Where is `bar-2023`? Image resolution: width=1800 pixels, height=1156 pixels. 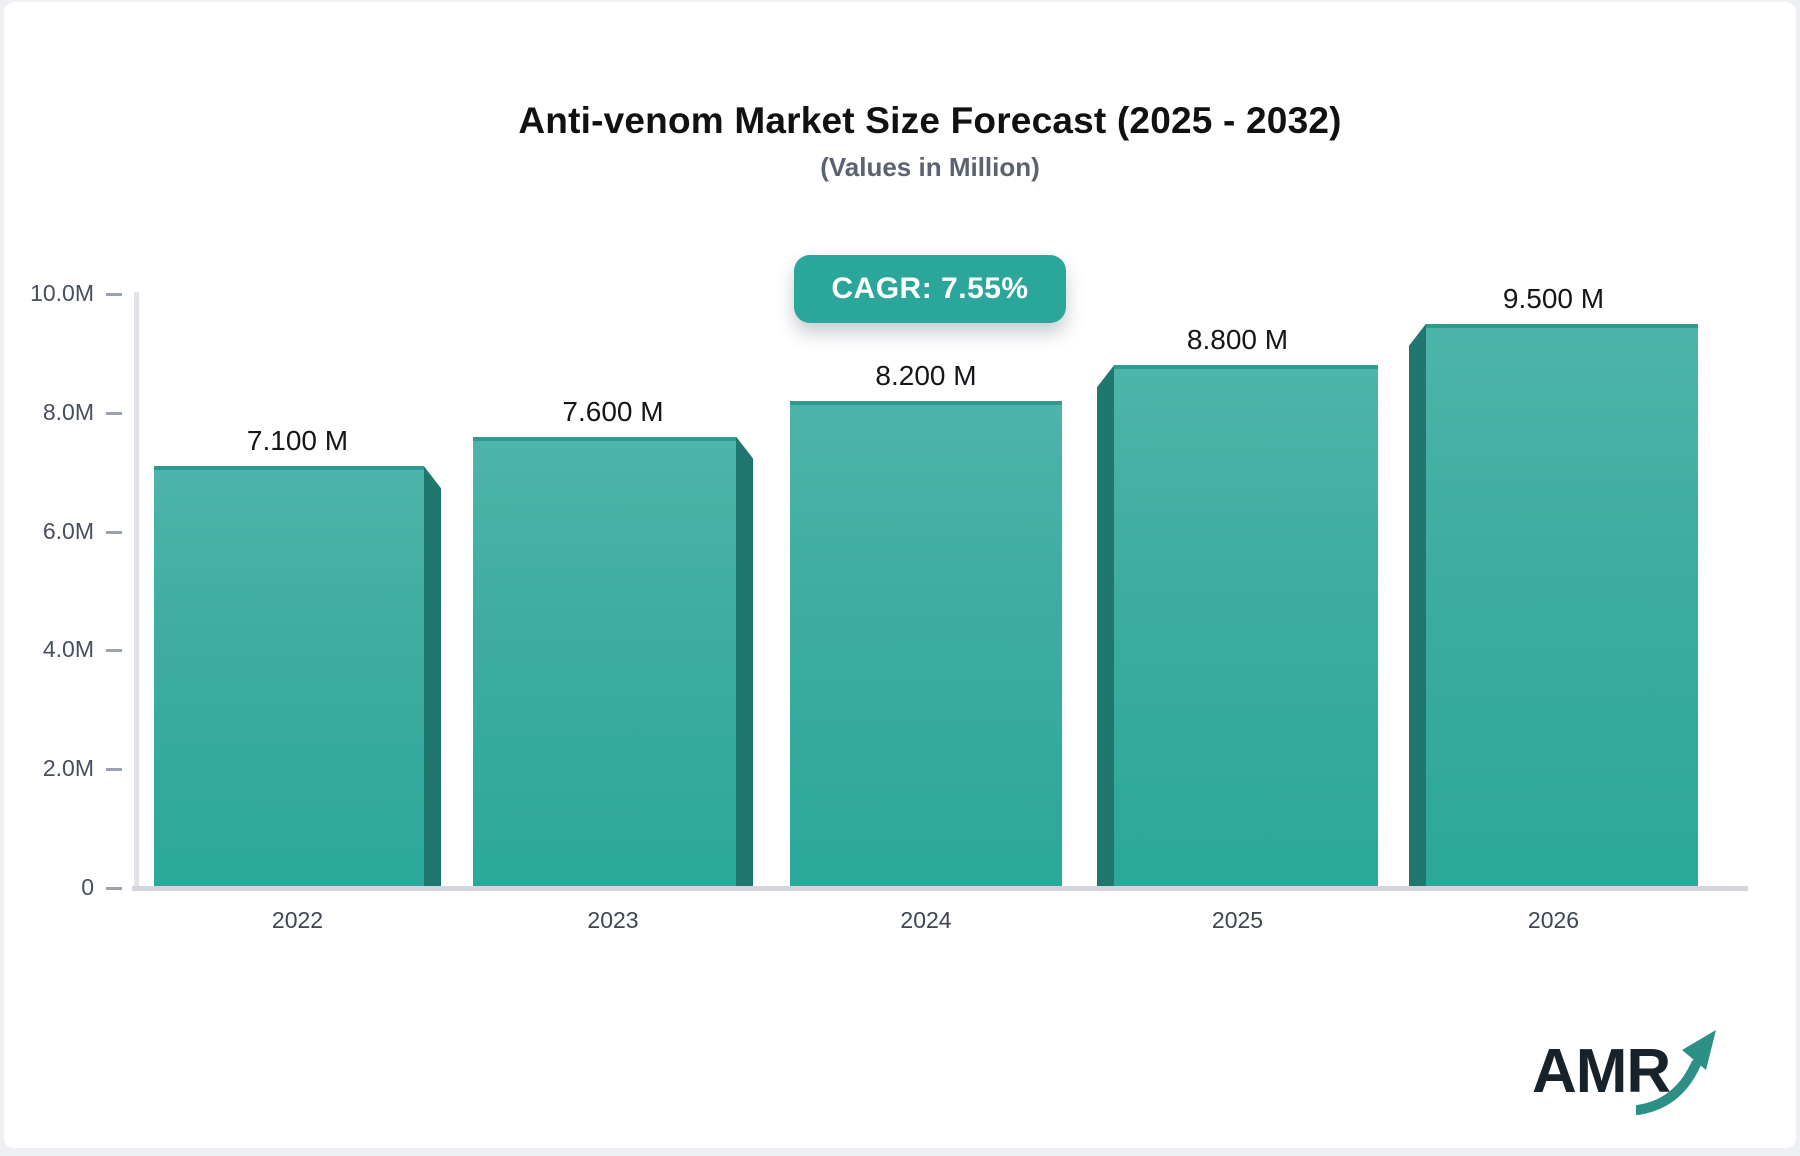 bar-2023 is located at coordinates (613, 662).